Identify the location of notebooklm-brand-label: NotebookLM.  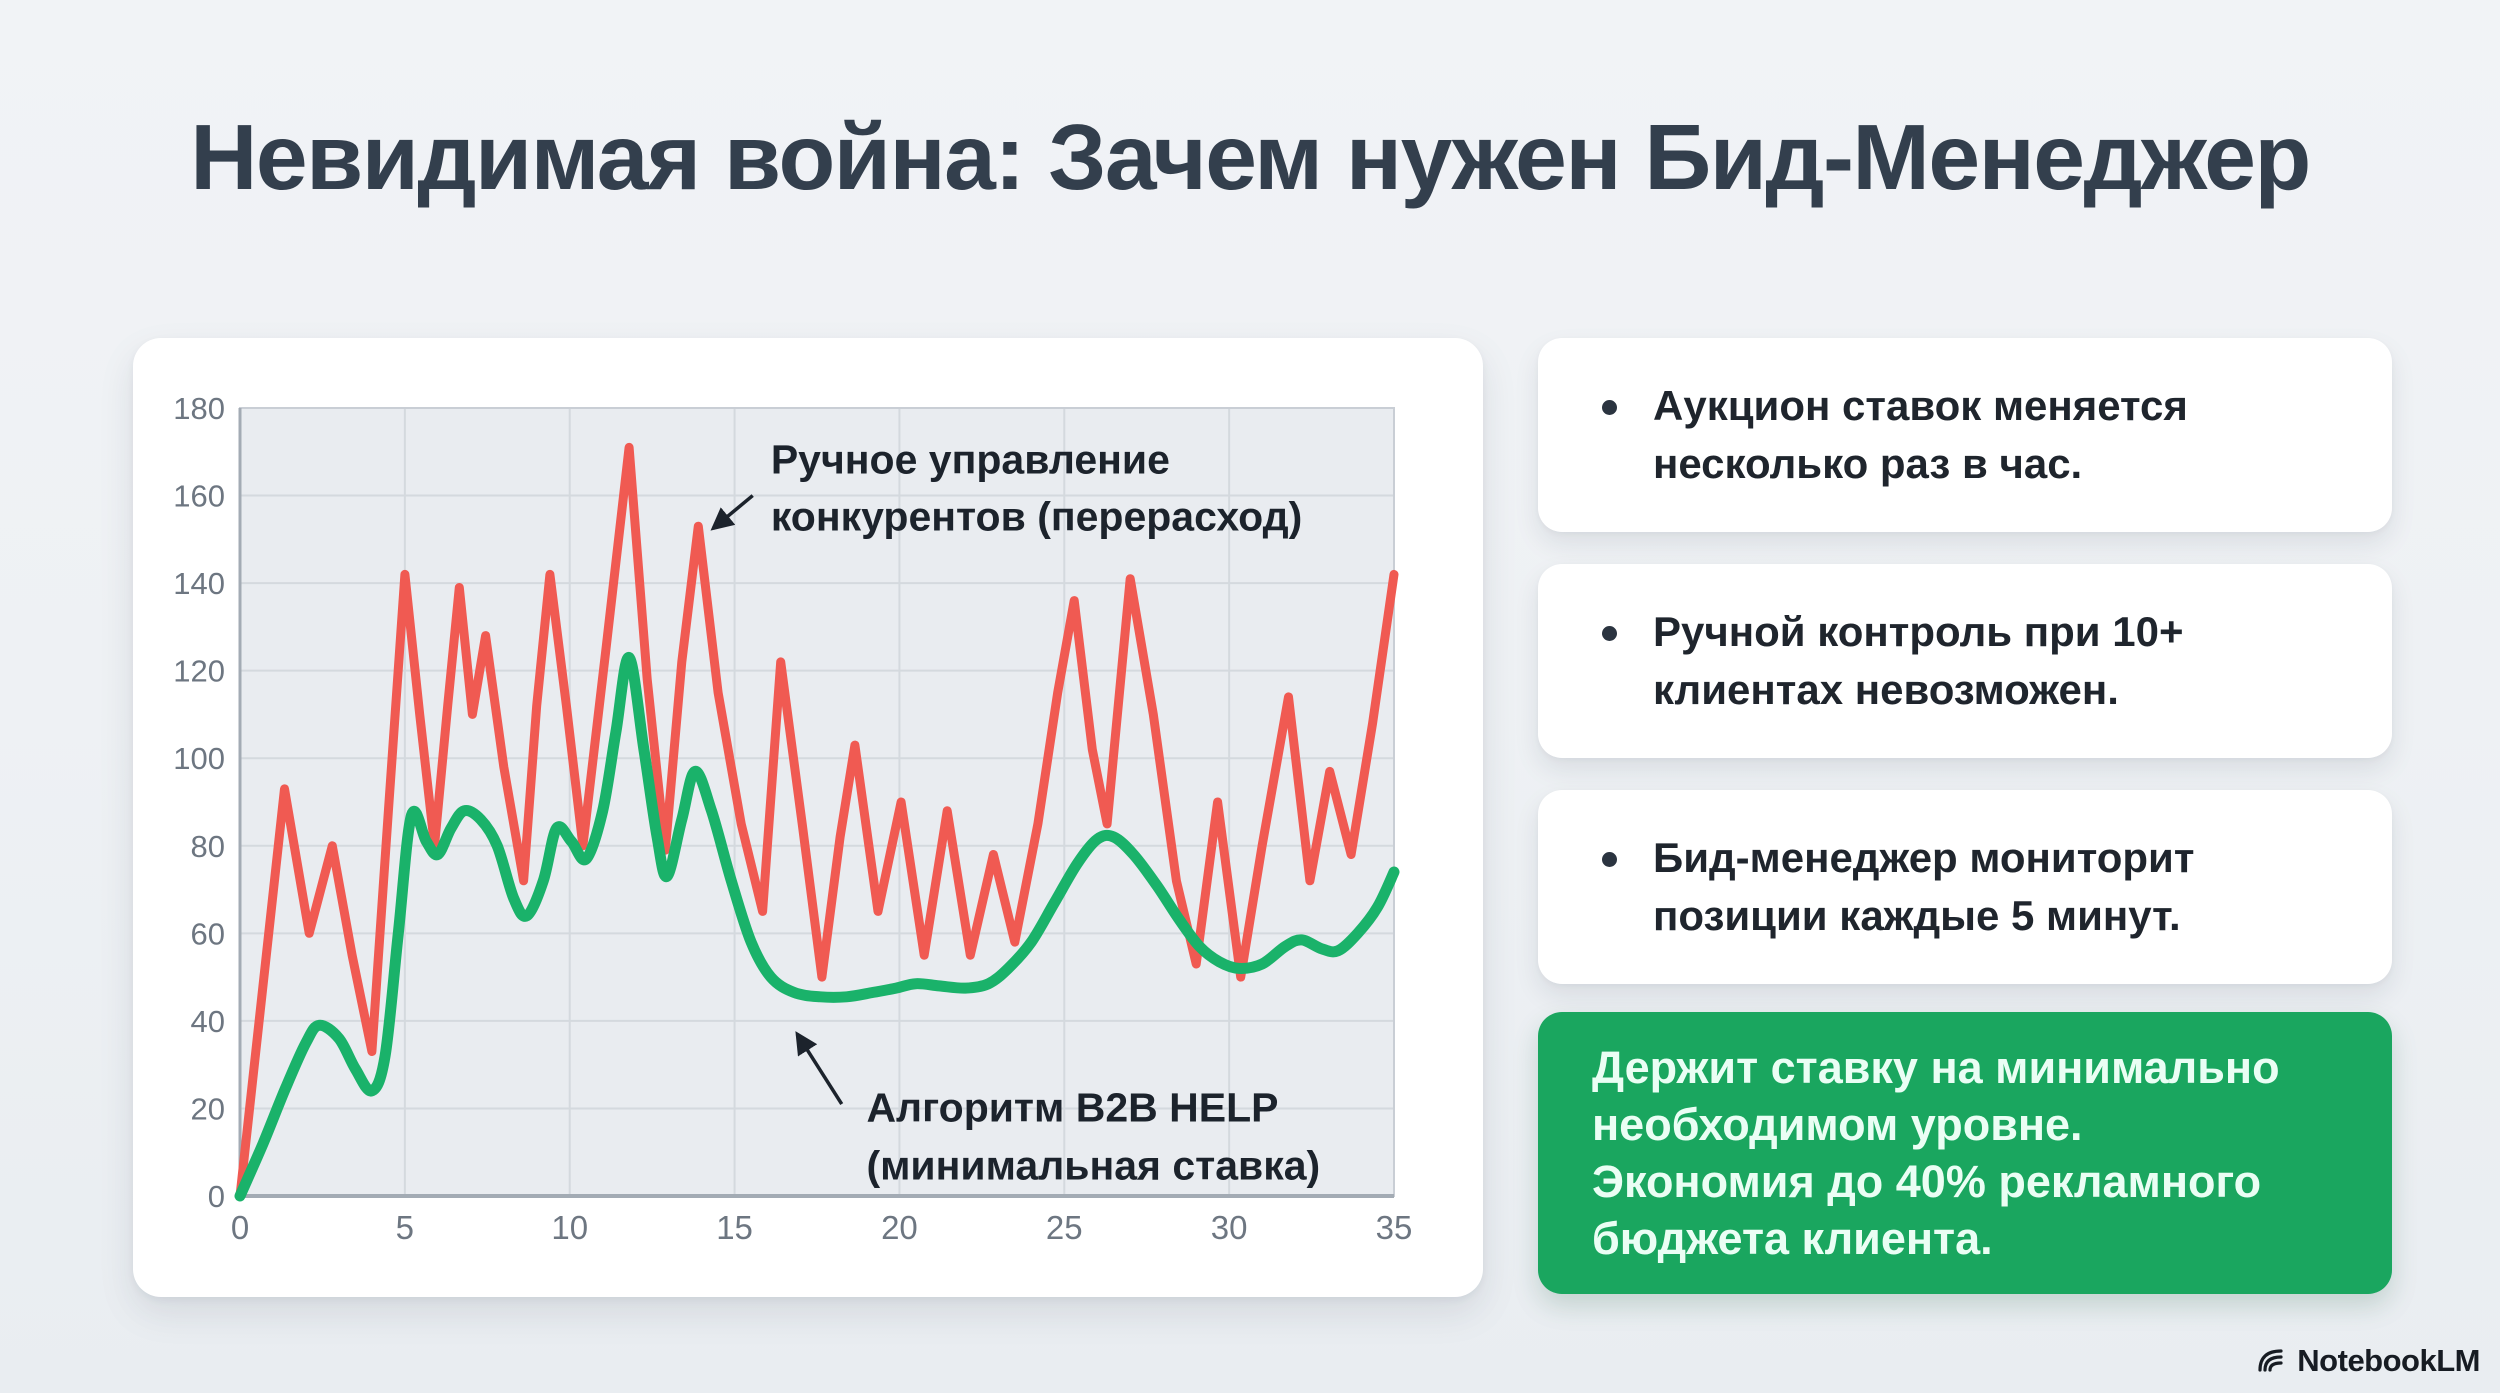
(2388, 1360).